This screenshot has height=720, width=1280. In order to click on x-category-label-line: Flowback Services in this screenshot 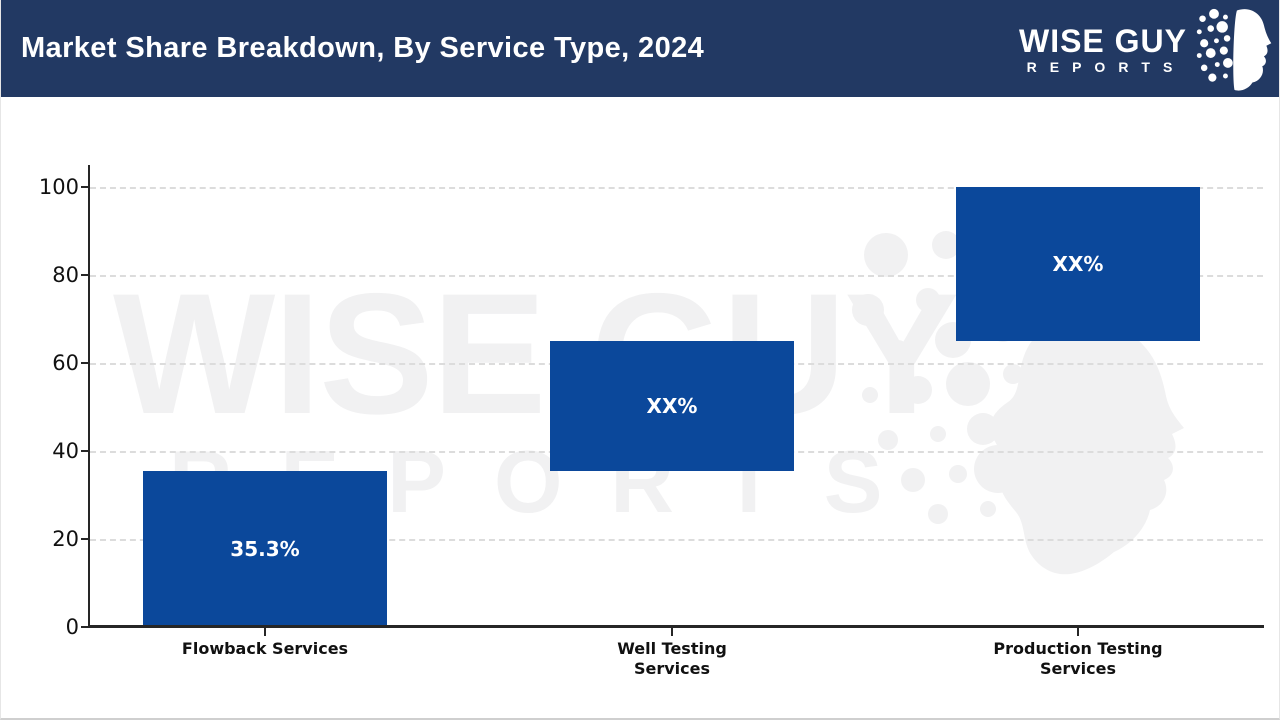, I will do `click(265, 648)`.